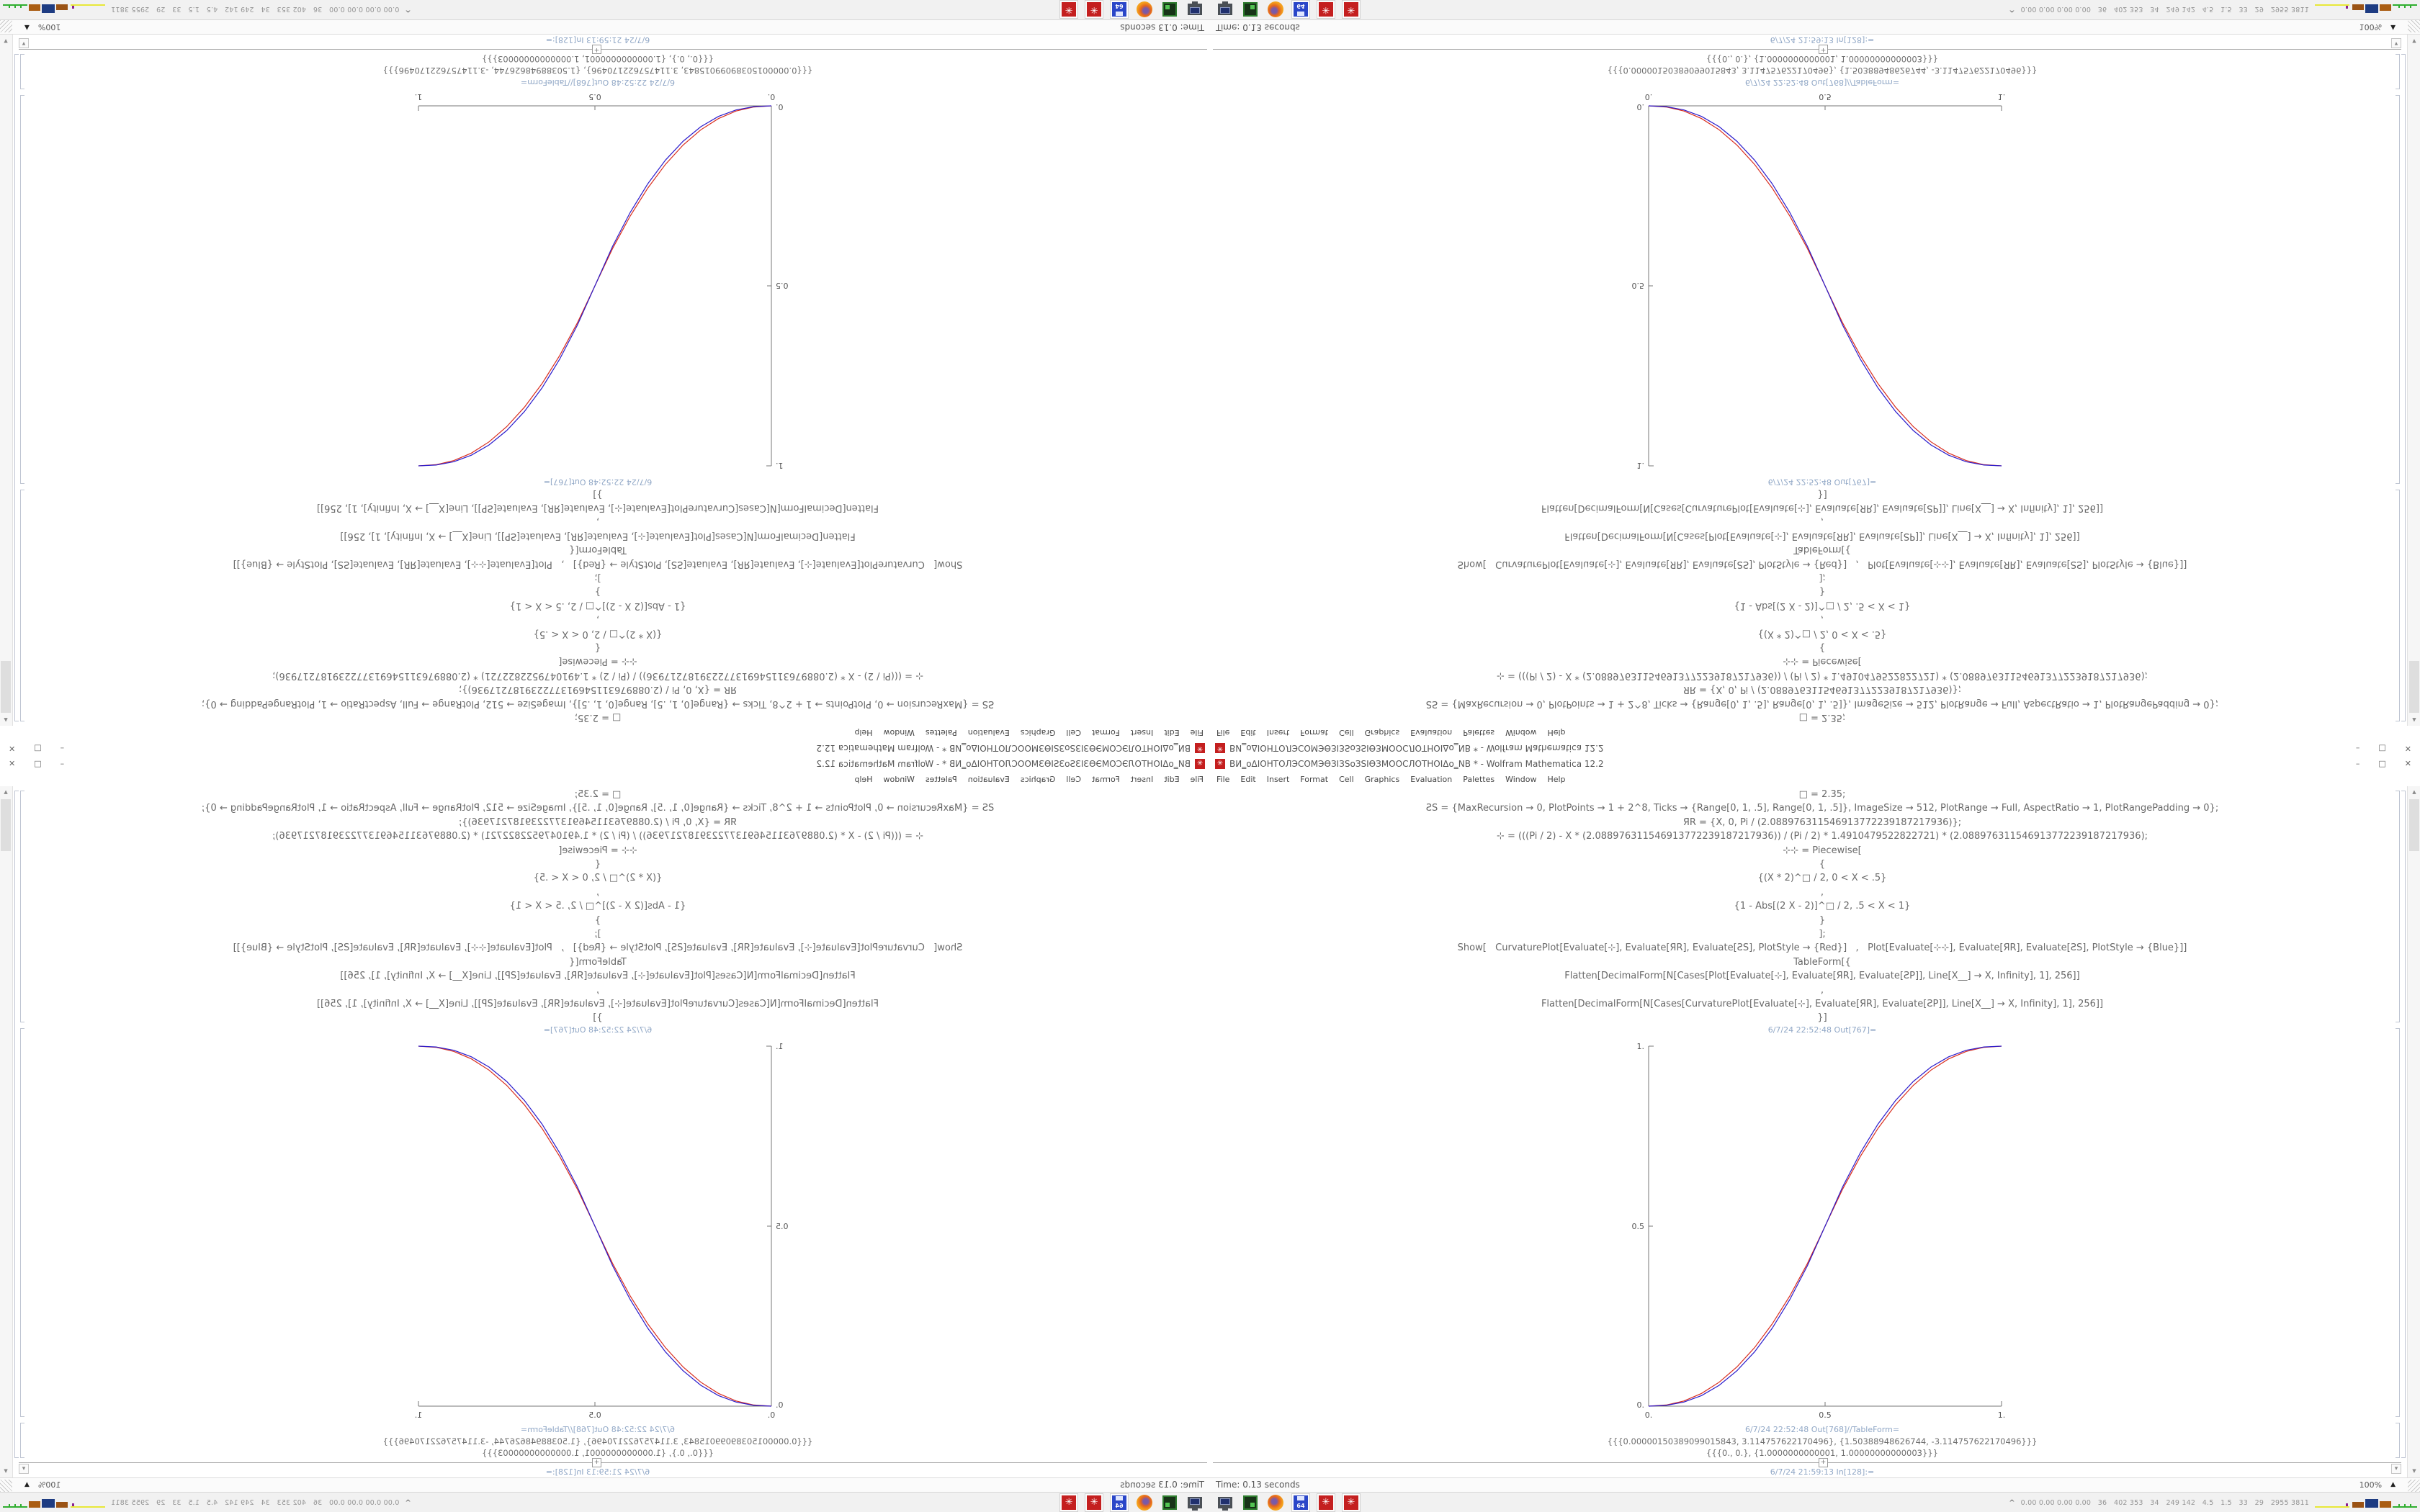 The image size is (2420, 1512). Describe the element at coordinates (1105, 733) in the screenshot. I see `menu-format: Format` at that location.